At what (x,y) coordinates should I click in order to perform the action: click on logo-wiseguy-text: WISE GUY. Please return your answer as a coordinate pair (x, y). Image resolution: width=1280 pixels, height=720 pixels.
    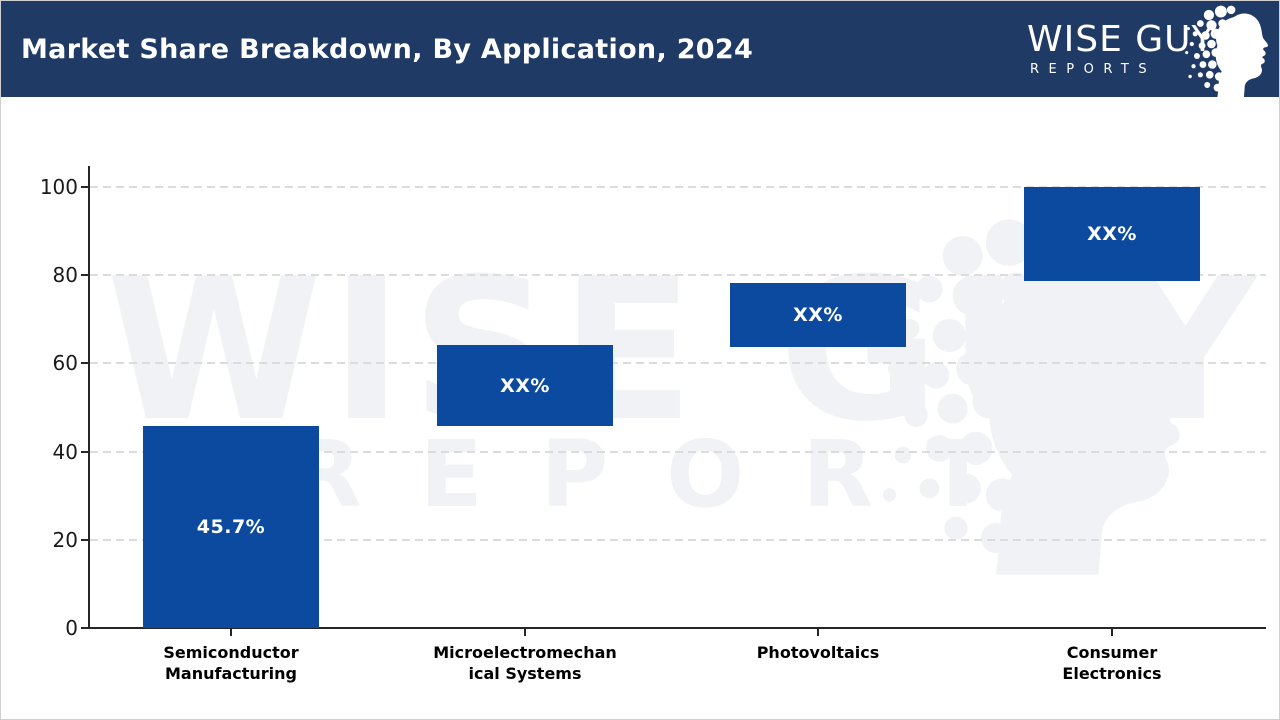
    Looking at the image, I should click on (1121, 39).